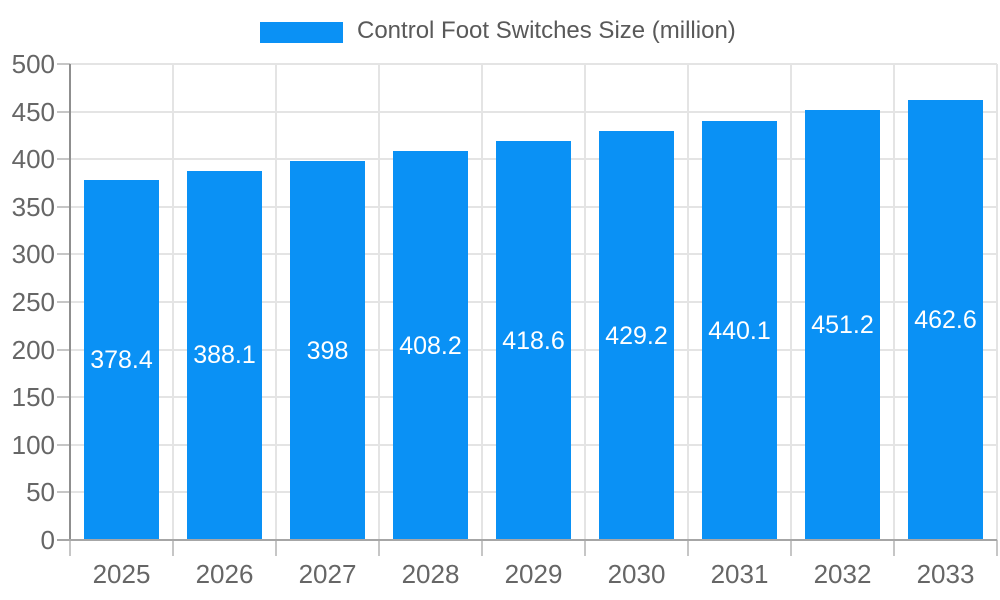  Describe the element at coordinates (224, 574) in the screenshot. I see `x-axis-label: 2026` at that location.